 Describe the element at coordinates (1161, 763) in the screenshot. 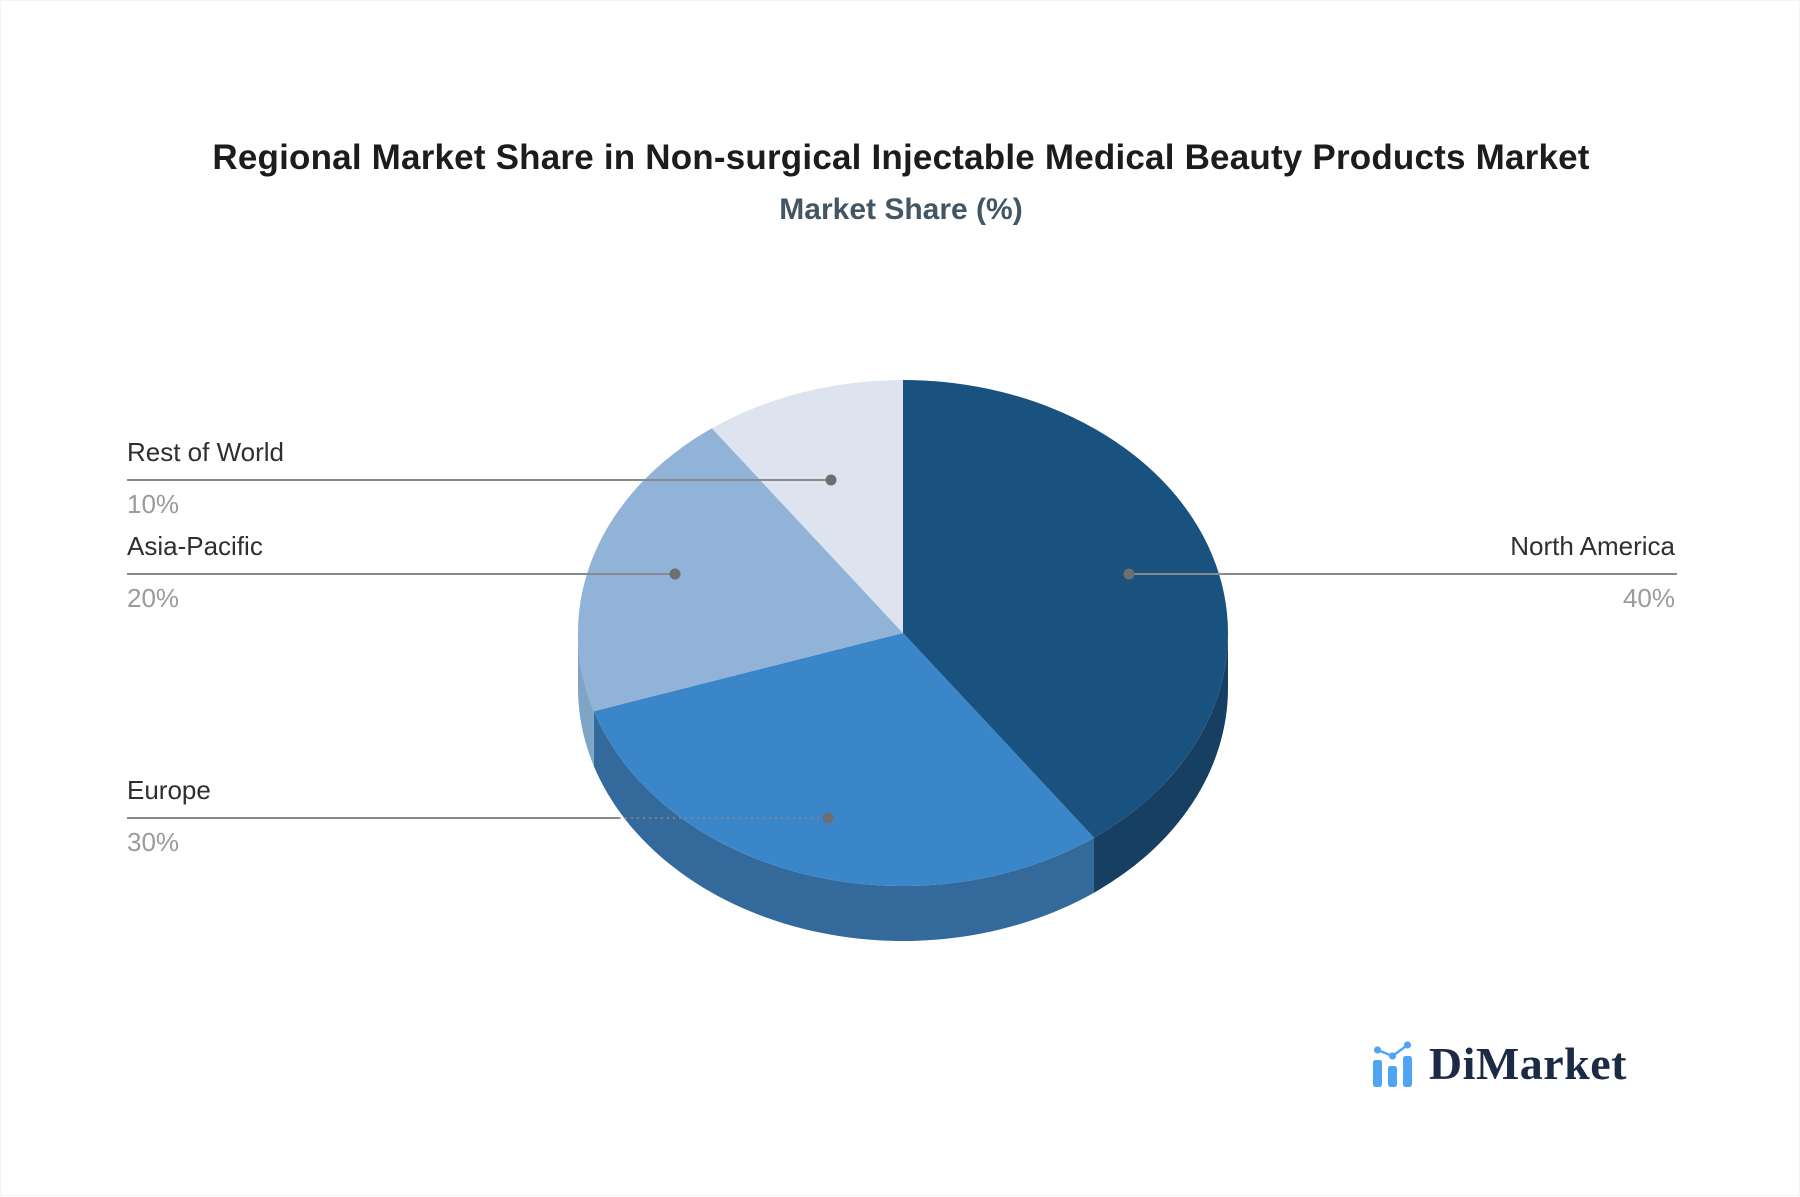

I see `pie-rim-north-america` at that location.